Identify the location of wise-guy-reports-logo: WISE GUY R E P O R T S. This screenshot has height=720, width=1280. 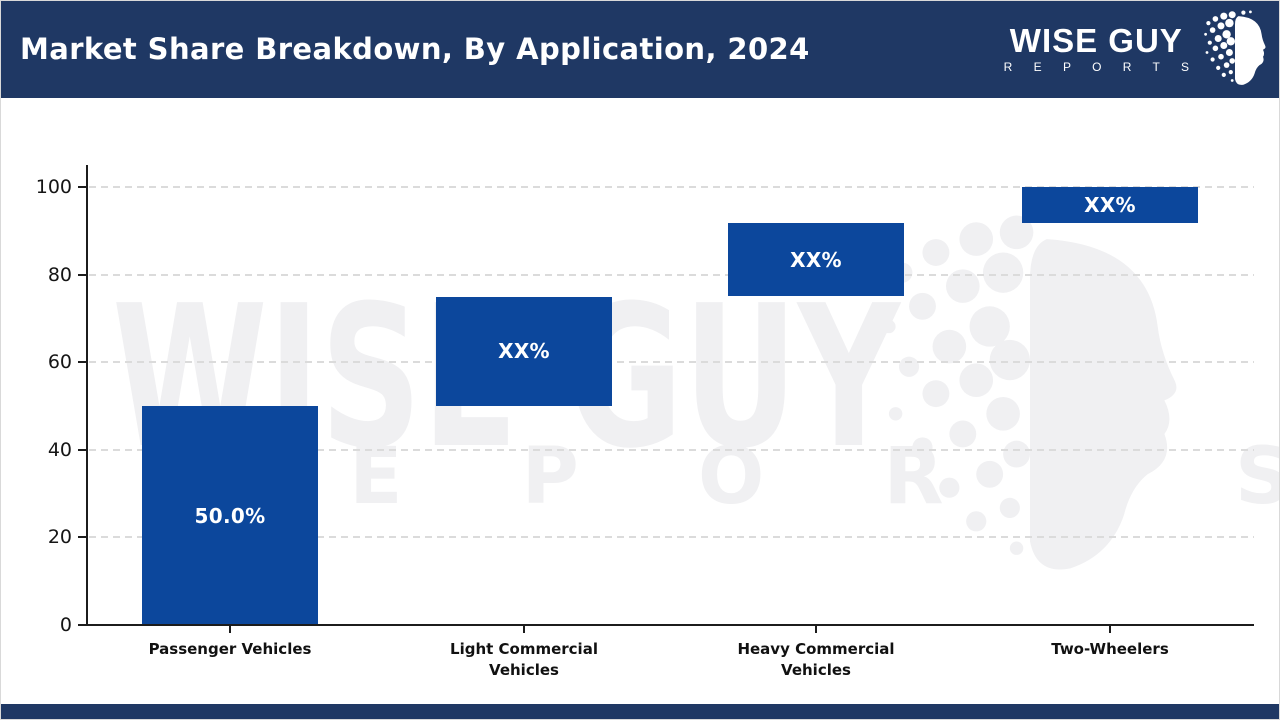
(1132, 49).